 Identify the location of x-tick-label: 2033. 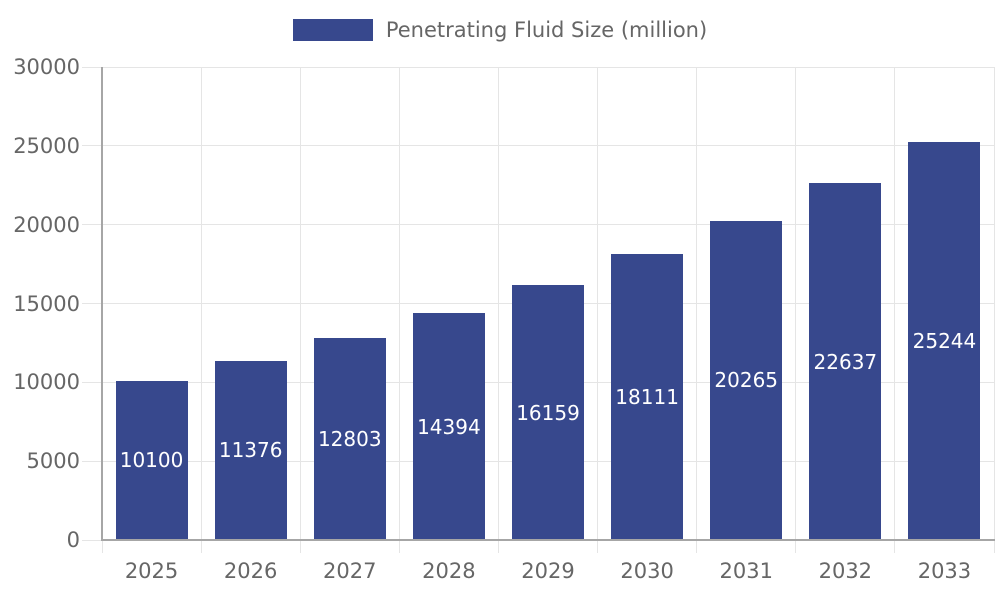
(944, 571).